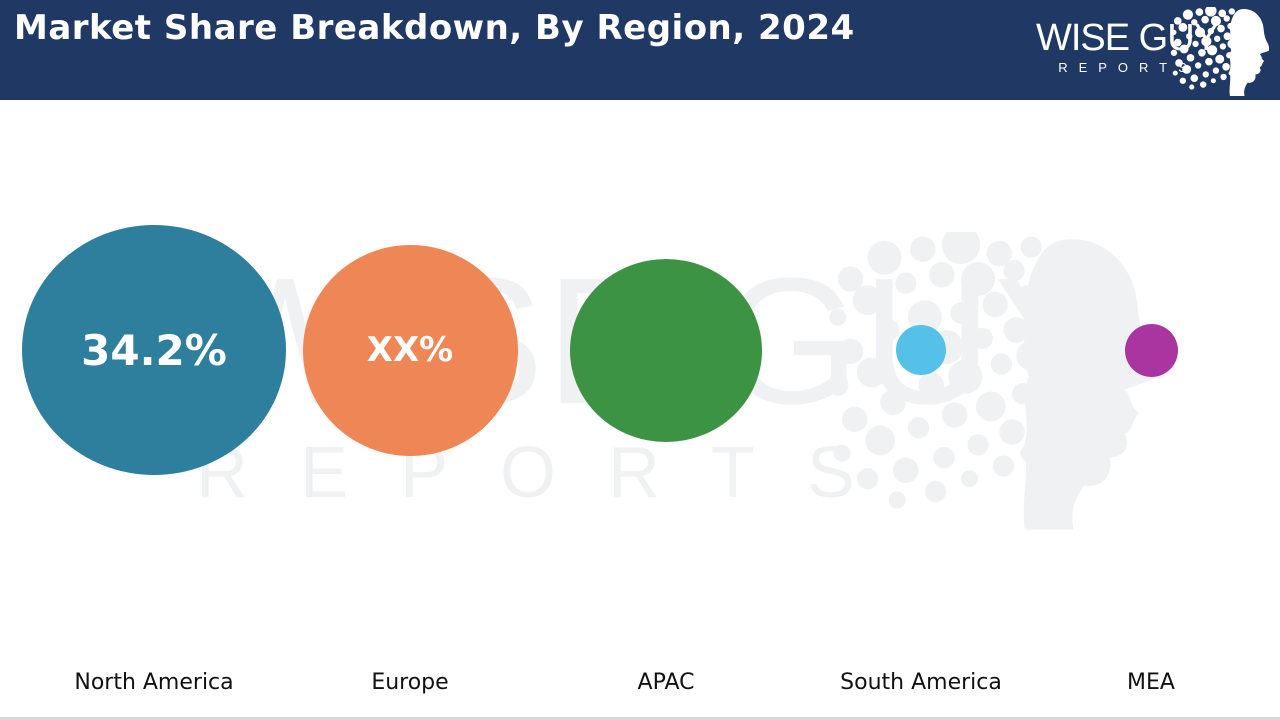 Image resolution: width=1280 pixels, height=720 pixels. I want to click on bubble-south-america, so click(921, 350).